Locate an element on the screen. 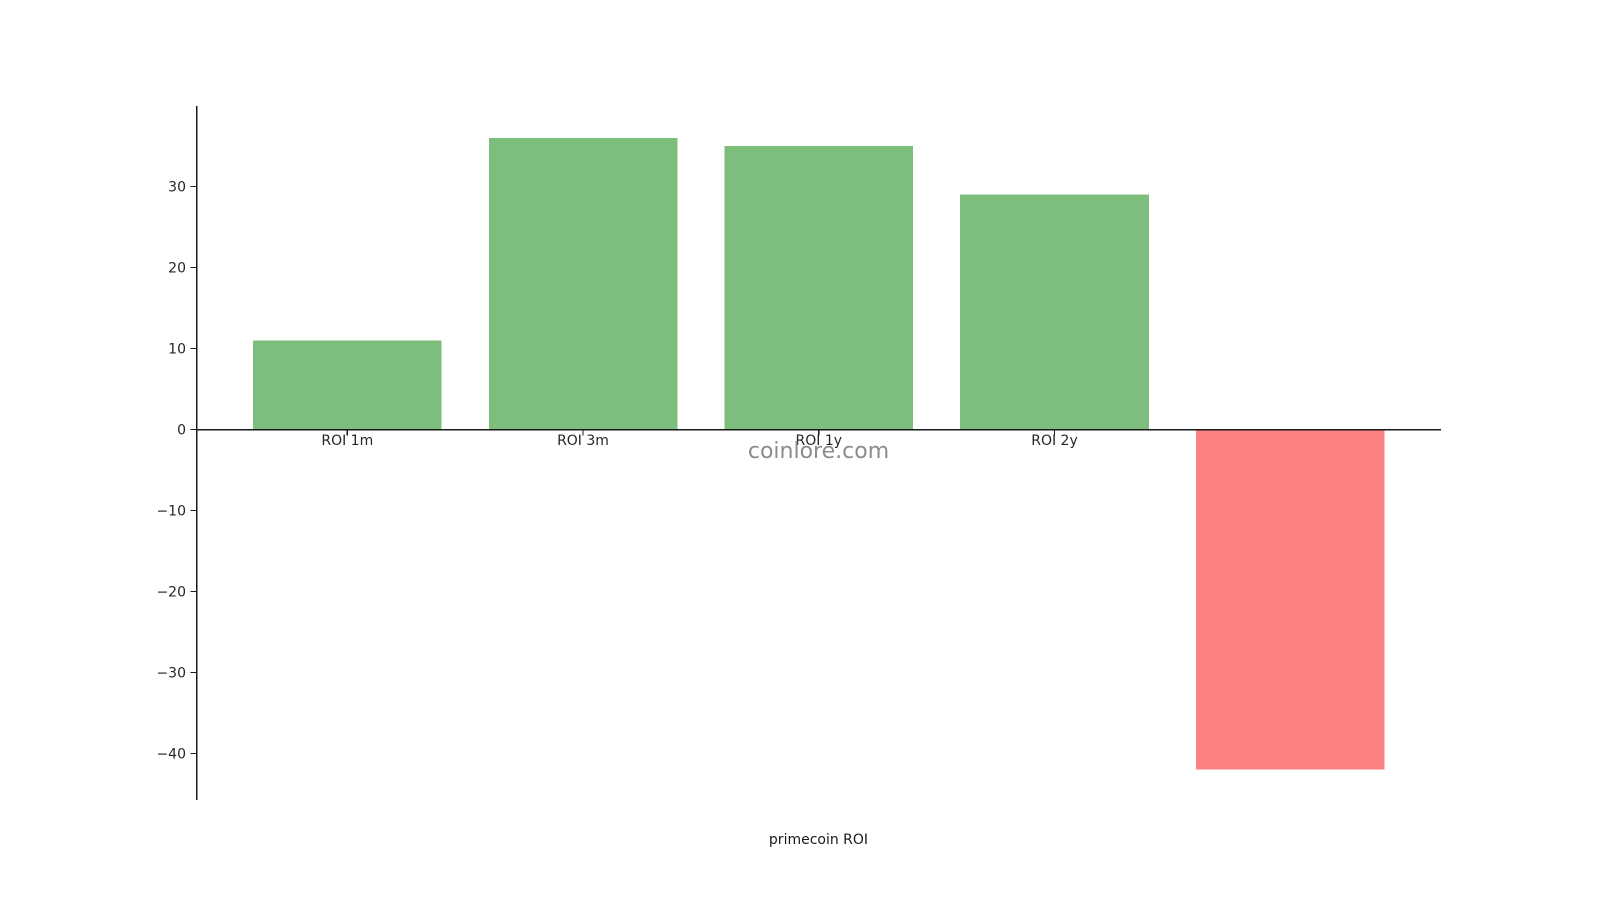 The width and height of the screenshot is (1600, 900). x-tick-label-roi-1m: ROI 1m is located at coordinates (347, 441).